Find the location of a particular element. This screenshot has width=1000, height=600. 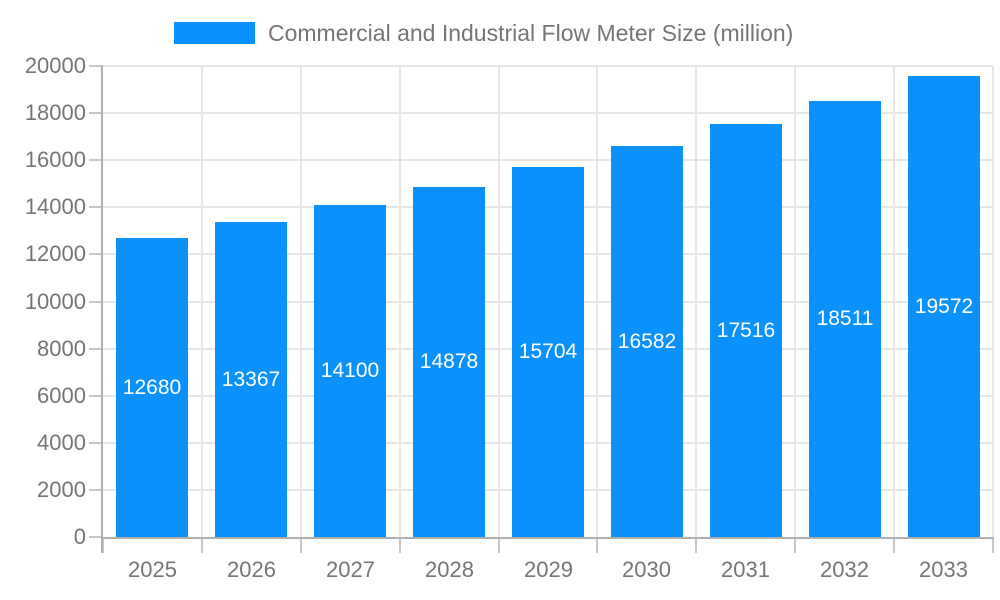

x-axis-tick-label: 2025 is located at coordinates (152, 569).